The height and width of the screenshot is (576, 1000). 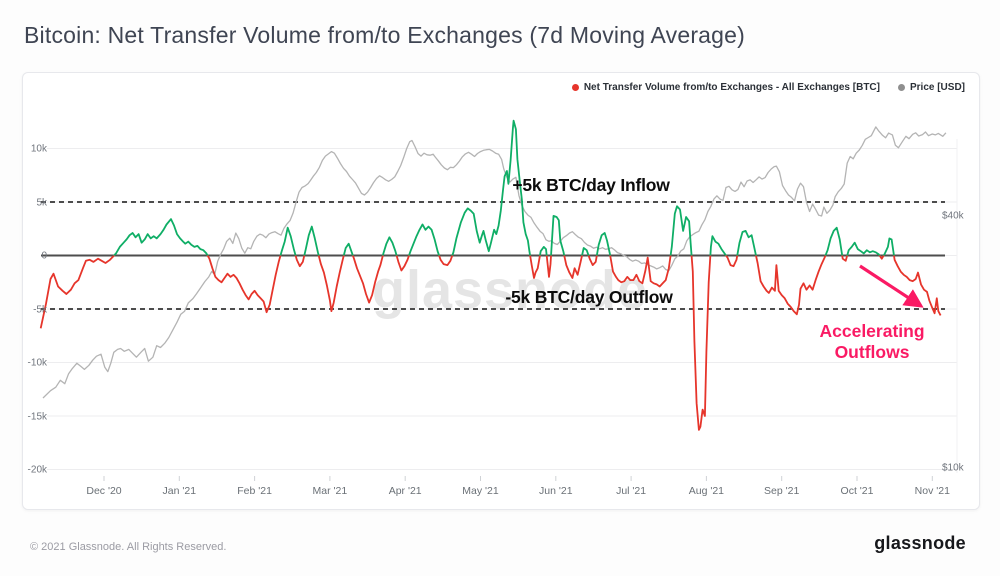 What do you see at coordinates (40, 309) in the screenshot?
I see `y-axis-label-left: -5k` at bounding box center [40, 309].